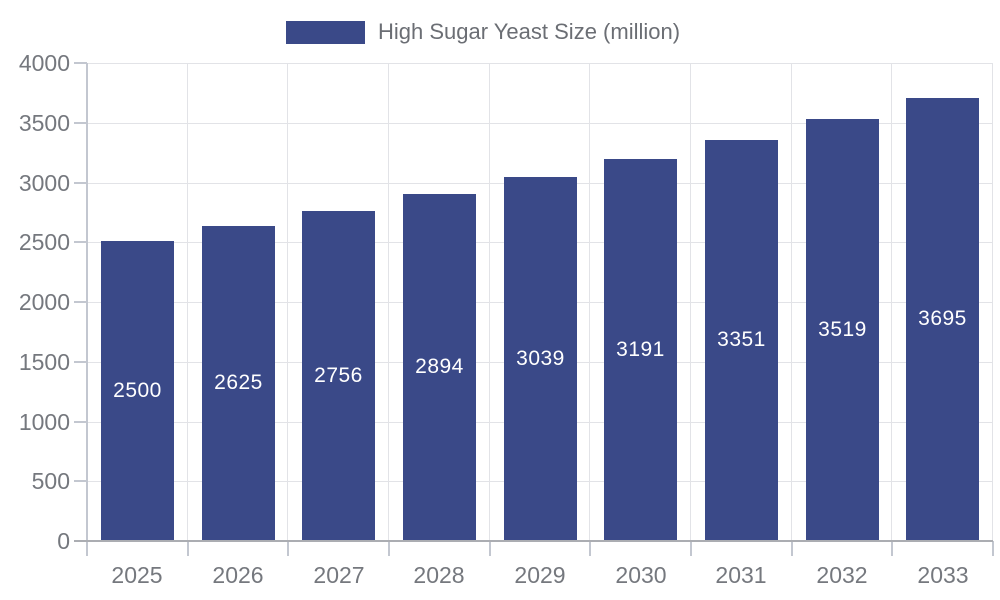 This screenshot has width=1000, height=600. I want to click on bar-value-label: 2625, so click(238, 382).